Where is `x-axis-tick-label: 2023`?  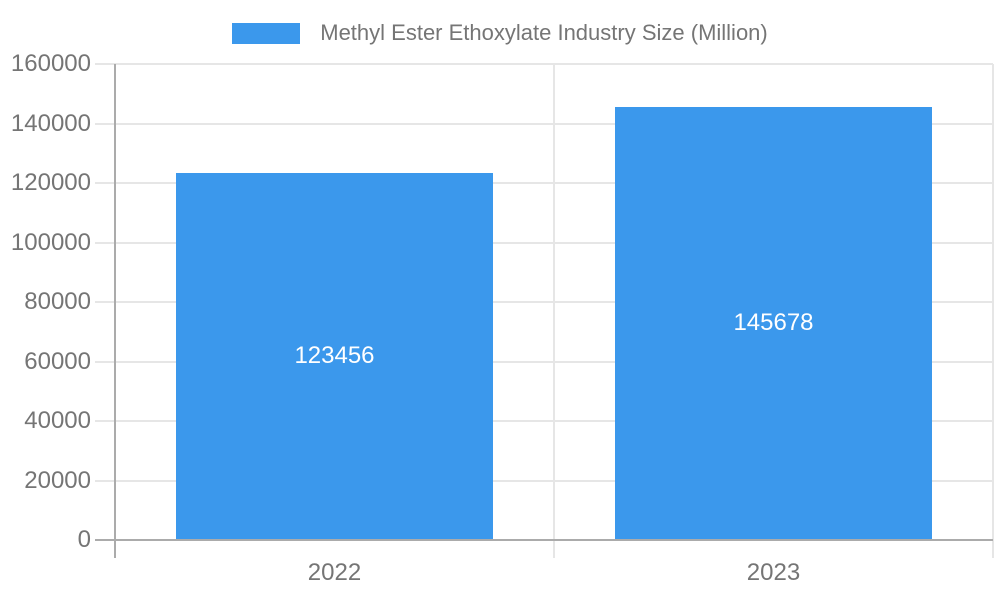
x-axis-tick-label: 2023 is located at coordinates (773, 572).